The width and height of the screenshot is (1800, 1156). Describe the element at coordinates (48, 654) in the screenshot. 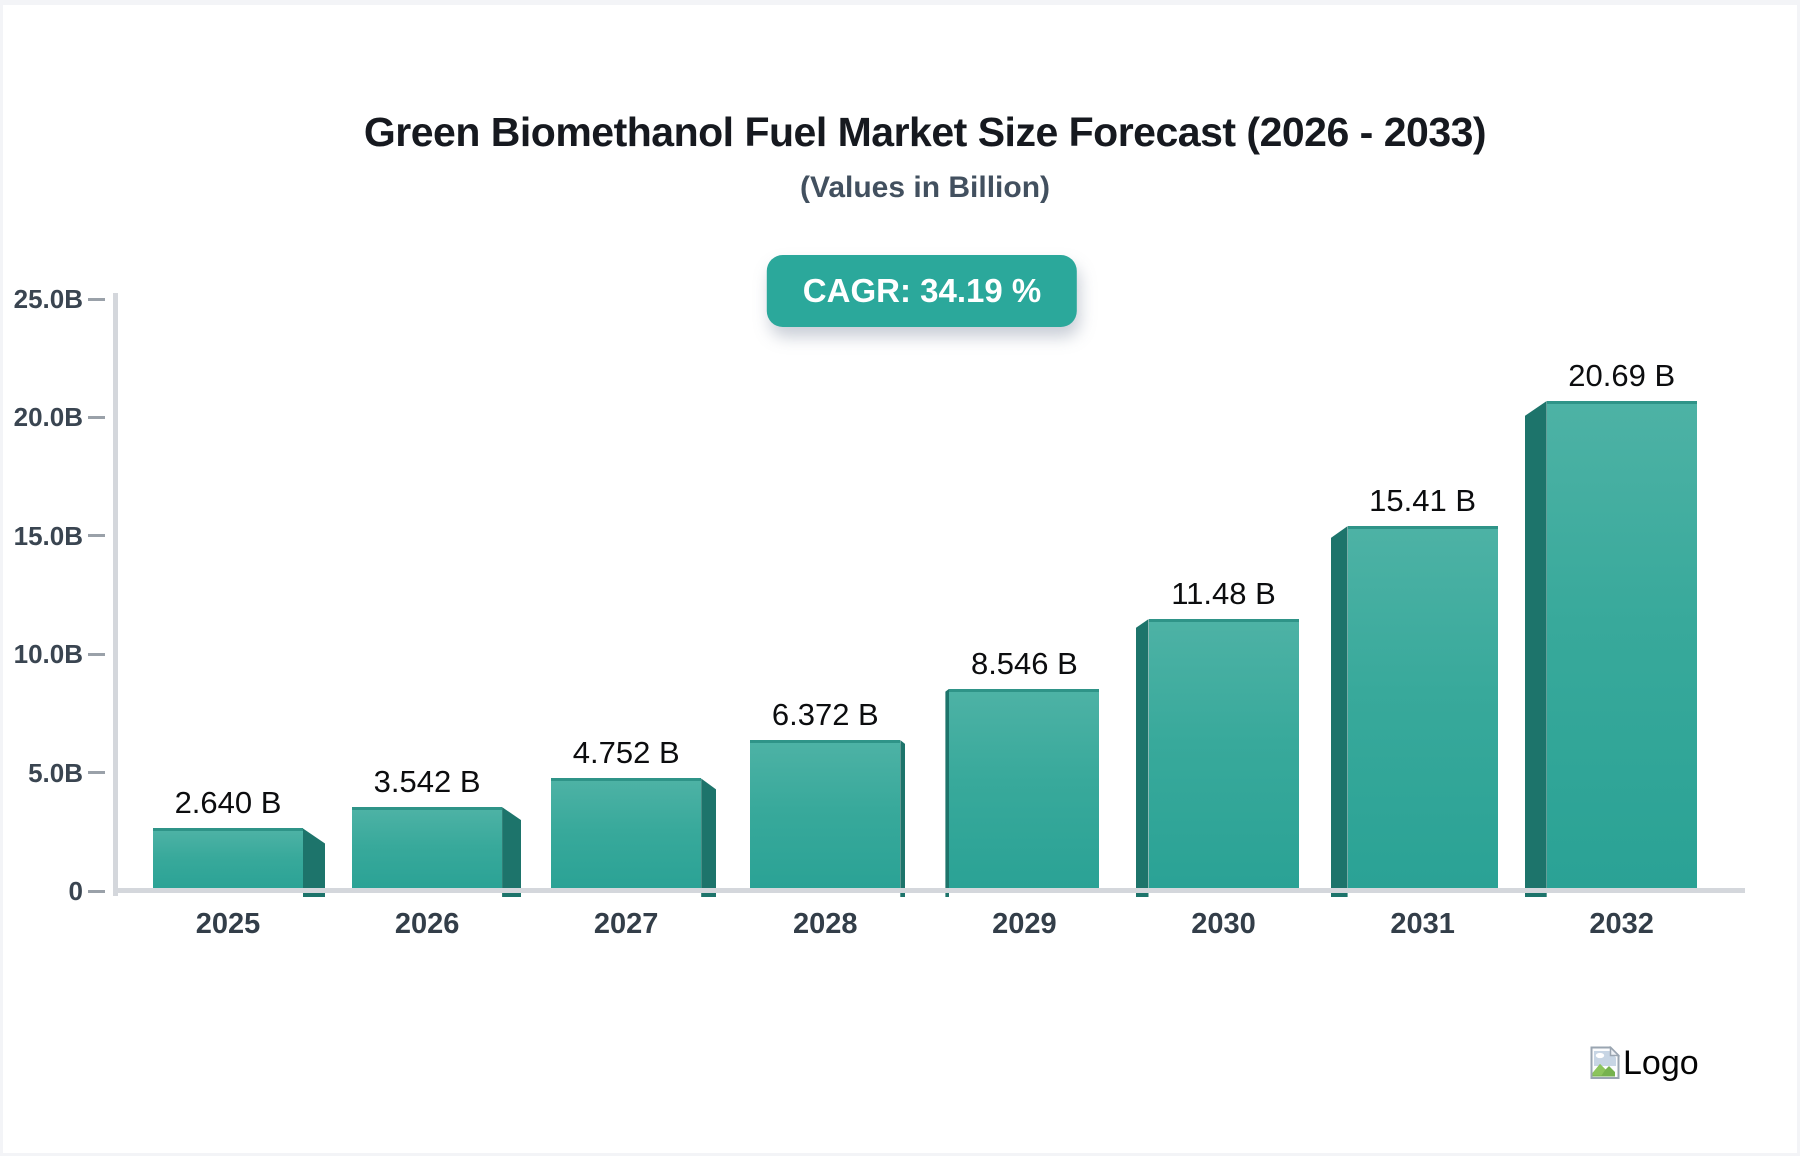

I see `y-axis-tick-label: 10.0B` at that location.